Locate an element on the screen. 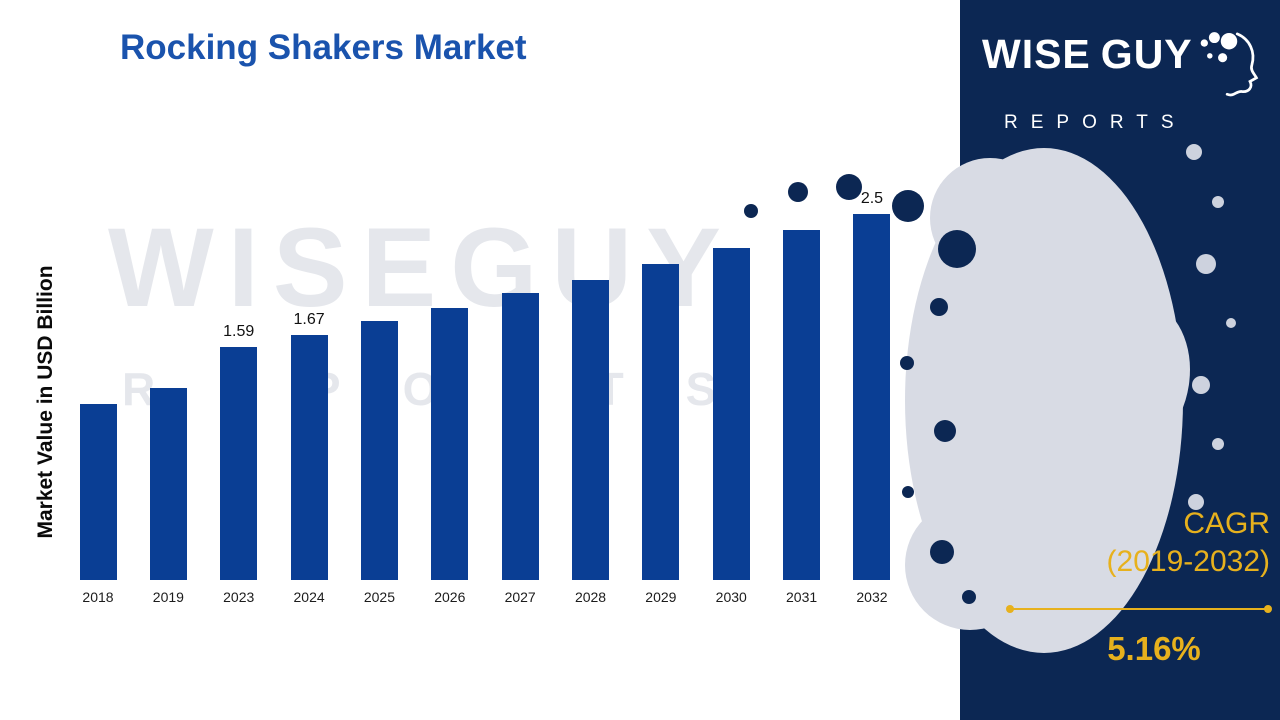  x-axis-tick-label: 2030 is located at coordinates (731, 597).